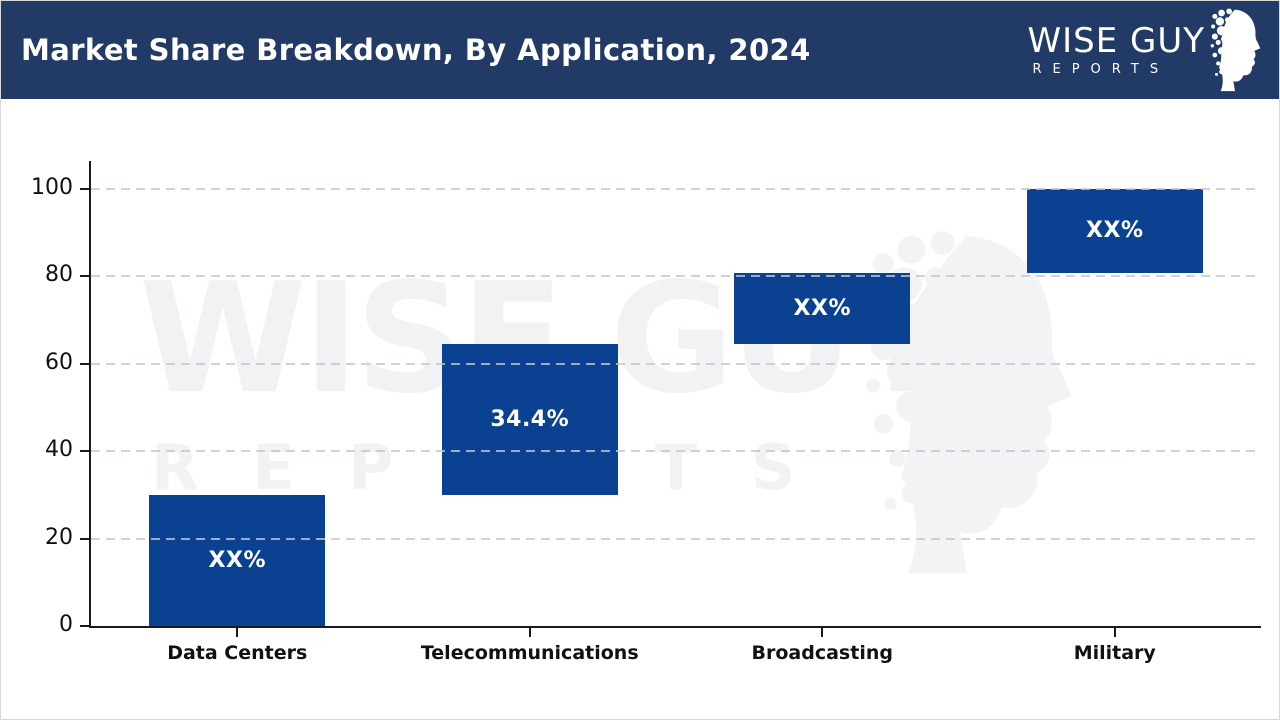 This screenshot has height=720, width=1280. I want to click on bar-broadcasting: XX%, so click(822, 309).